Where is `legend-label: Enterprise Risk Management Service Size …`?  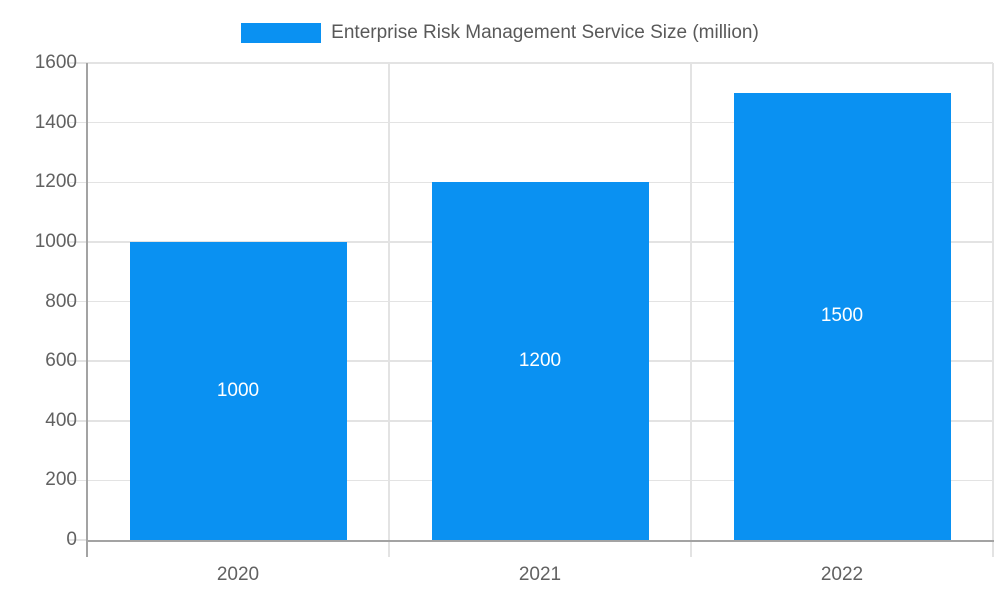 legend-label: Enterprise Risk Management Service Size … is located at coordinates (545, 32).